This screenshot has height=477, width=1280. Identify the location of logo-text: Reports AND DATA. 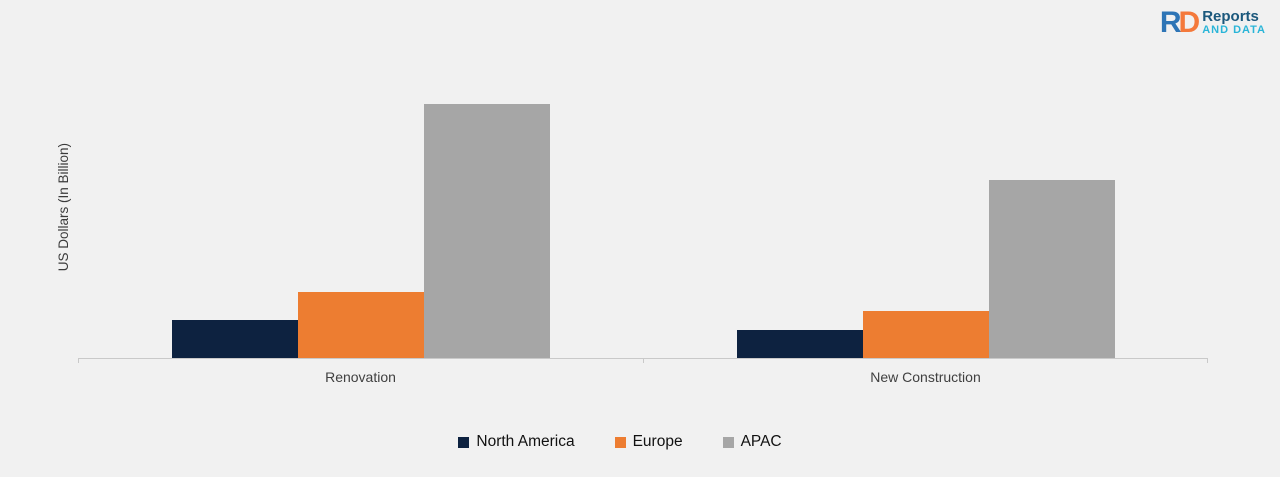
(1234, 22).